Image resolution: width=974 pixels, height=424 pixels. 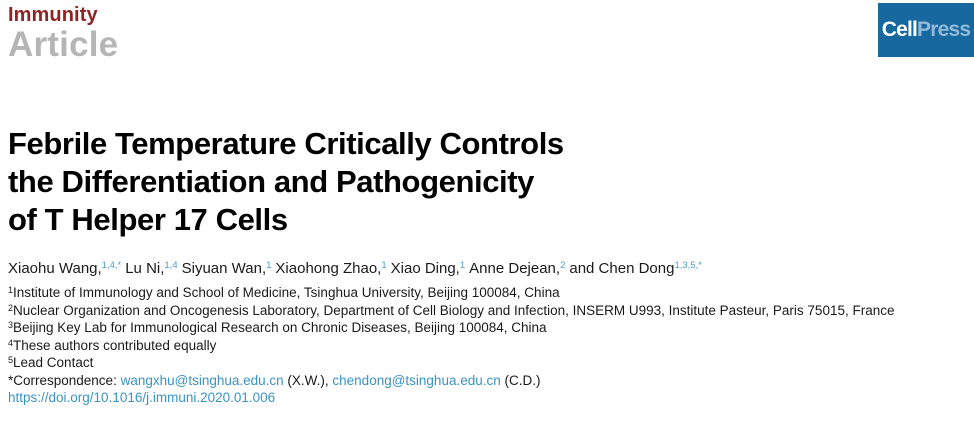 What do you see at coordinates (517, 268) in the screenshot?
I see `author: Anne Dejean,2` at bounding box center [517, 268].